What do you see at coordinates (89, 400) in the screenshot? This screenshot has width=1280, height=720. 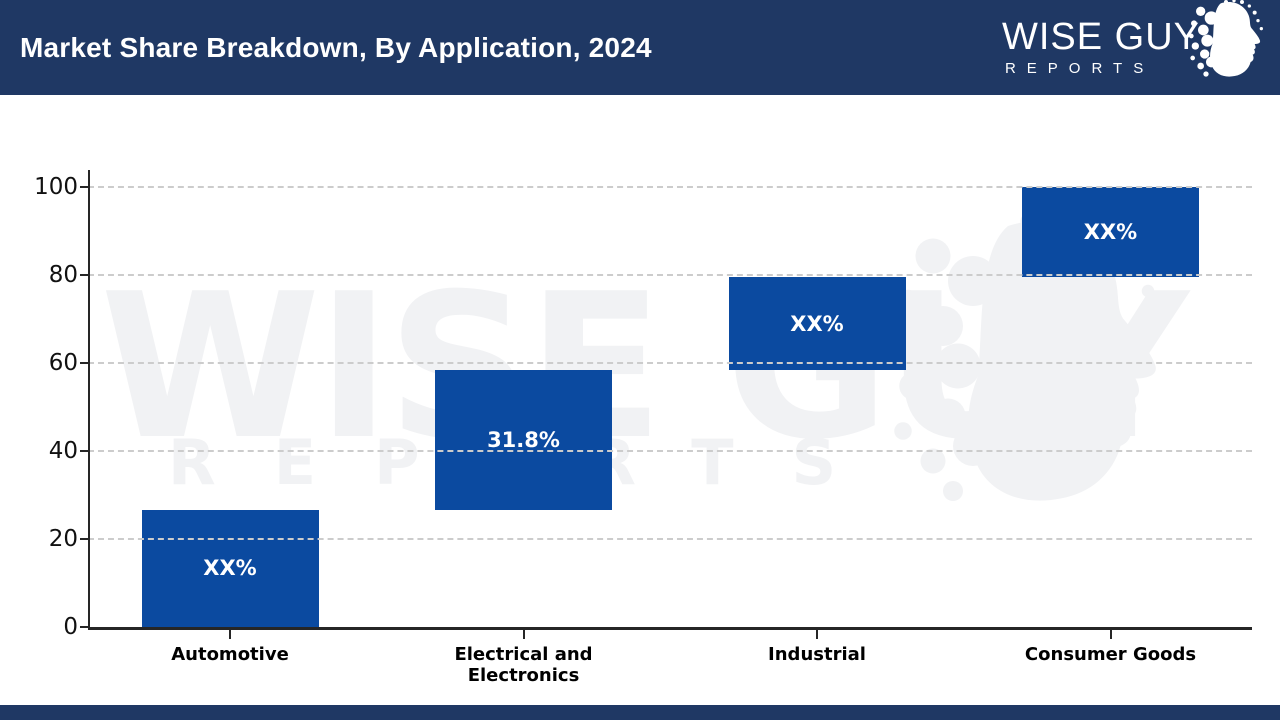 I see `y-axis-line` at bounding box center [89, 400].